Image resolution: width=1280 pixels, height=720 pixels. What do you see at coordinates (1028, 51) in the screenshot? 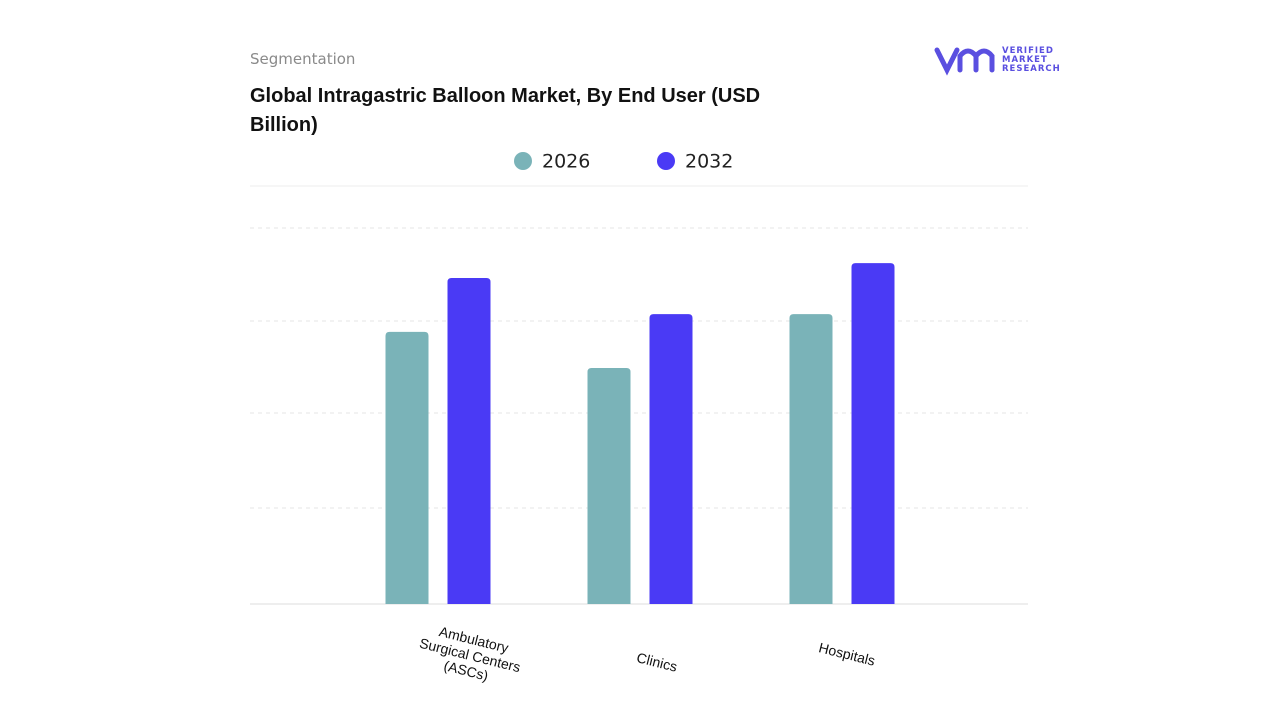
I see `logo-text: VERIFIED` at bounding box center [1028, 51].